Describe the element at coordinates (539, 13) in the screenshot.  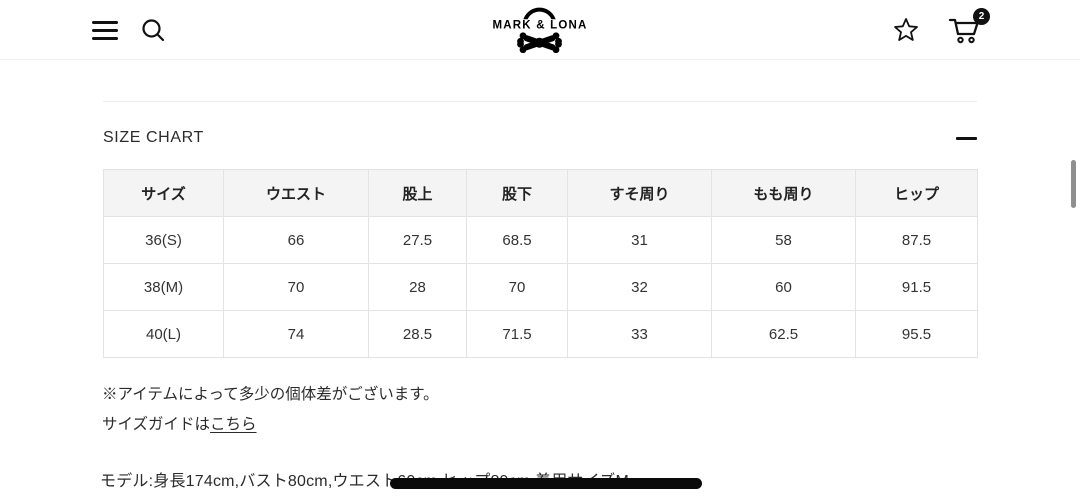
I see `skull-arc-icon` at that location.